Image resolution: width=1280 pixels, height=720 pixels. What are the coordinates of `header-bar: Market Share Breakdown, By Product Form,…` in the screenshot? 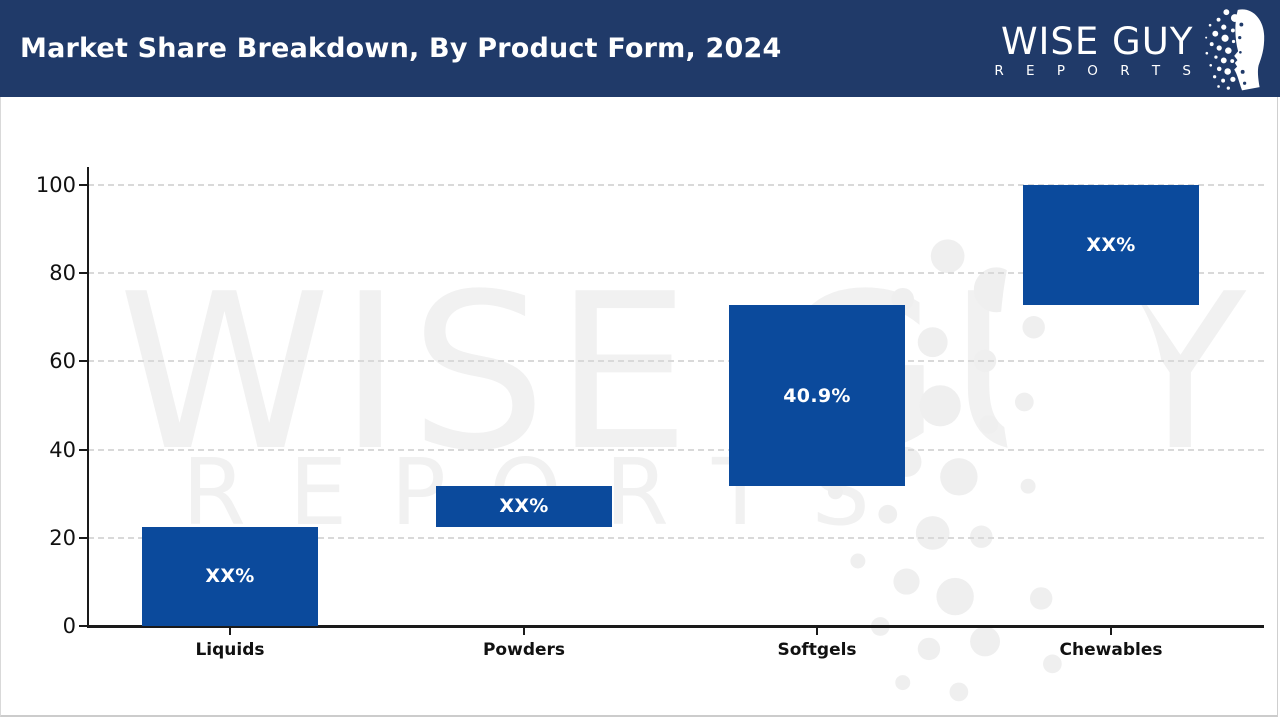 It's located at (640, 48).